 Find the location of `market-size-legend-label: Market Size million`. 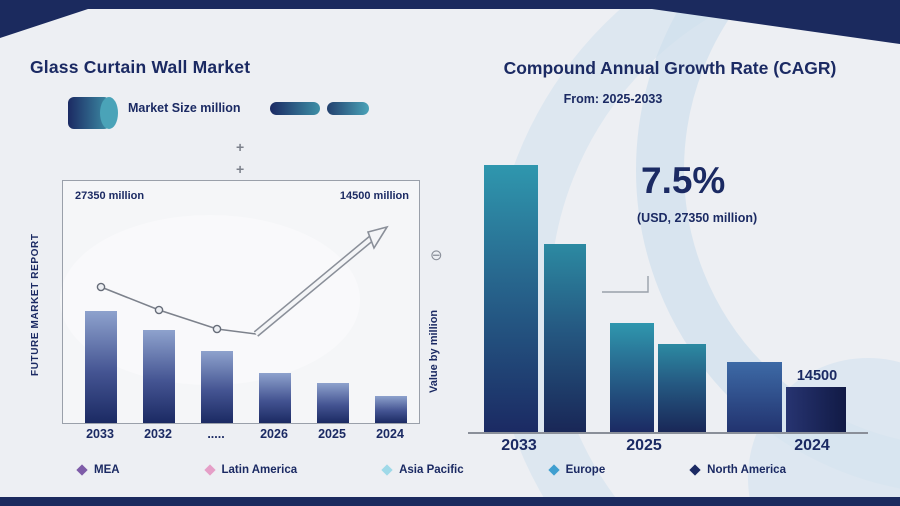

market-size-legend-label: Market Size million is located at coordinates (184, 108).